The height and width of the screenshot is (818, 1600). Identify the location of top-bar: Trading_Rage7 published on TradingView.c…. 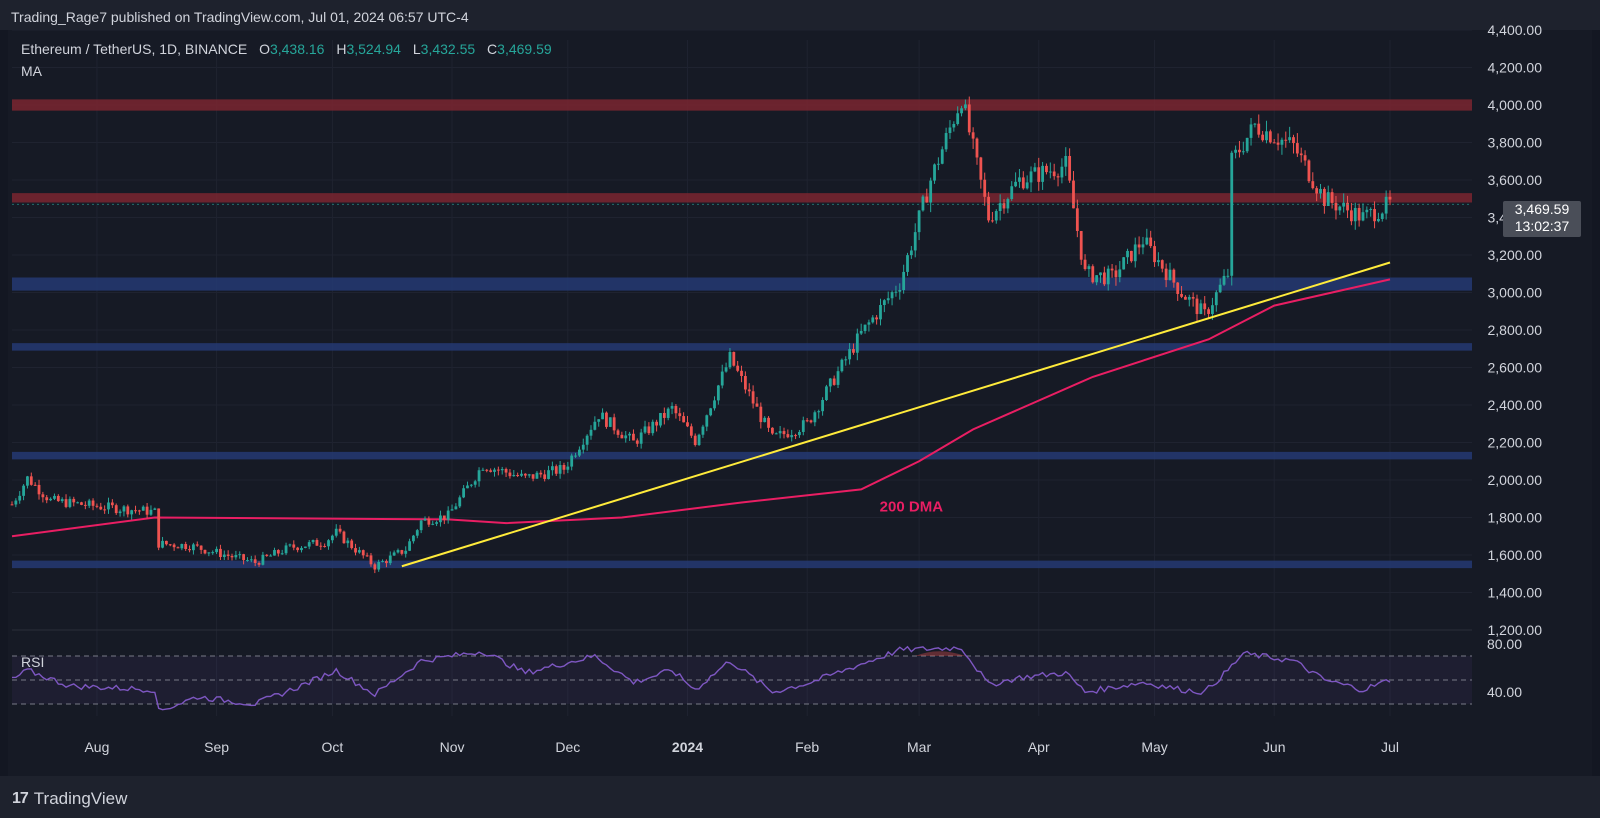
(800, 15).